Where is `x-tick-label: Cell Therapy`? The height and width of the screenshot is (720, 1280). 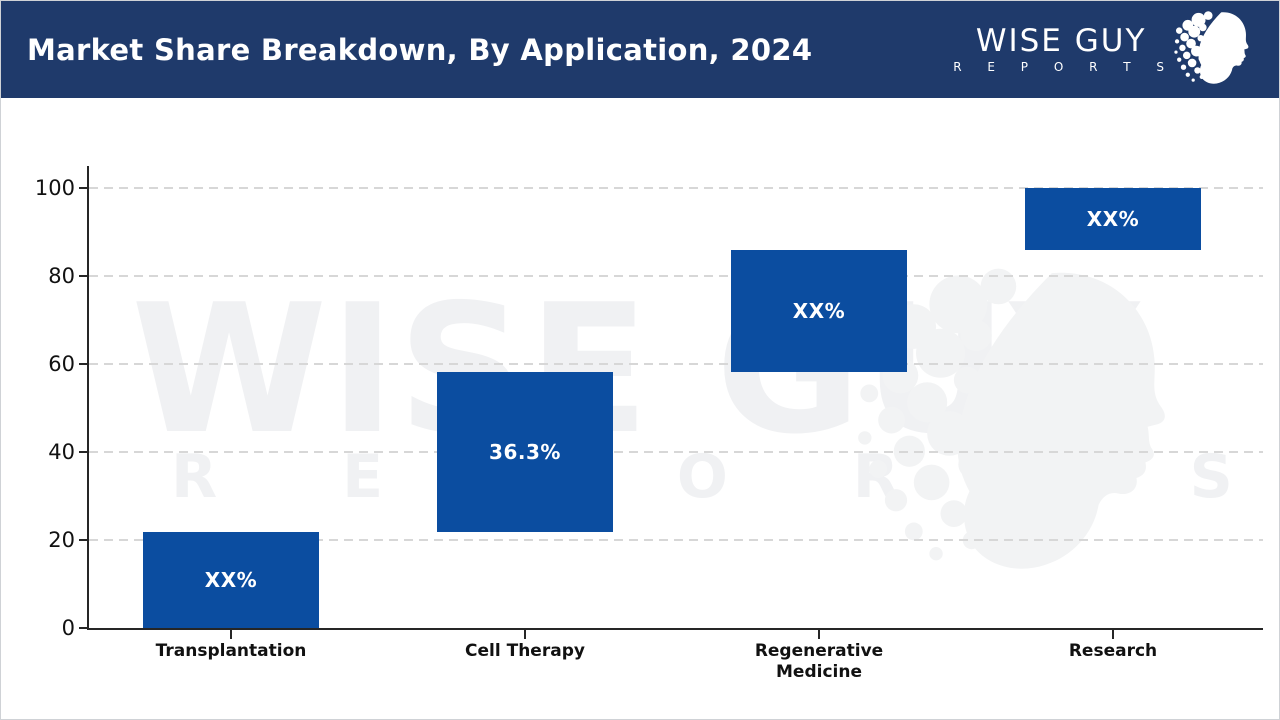
x-tick-label: Cell Therapy is located at coordinates (525, 651).